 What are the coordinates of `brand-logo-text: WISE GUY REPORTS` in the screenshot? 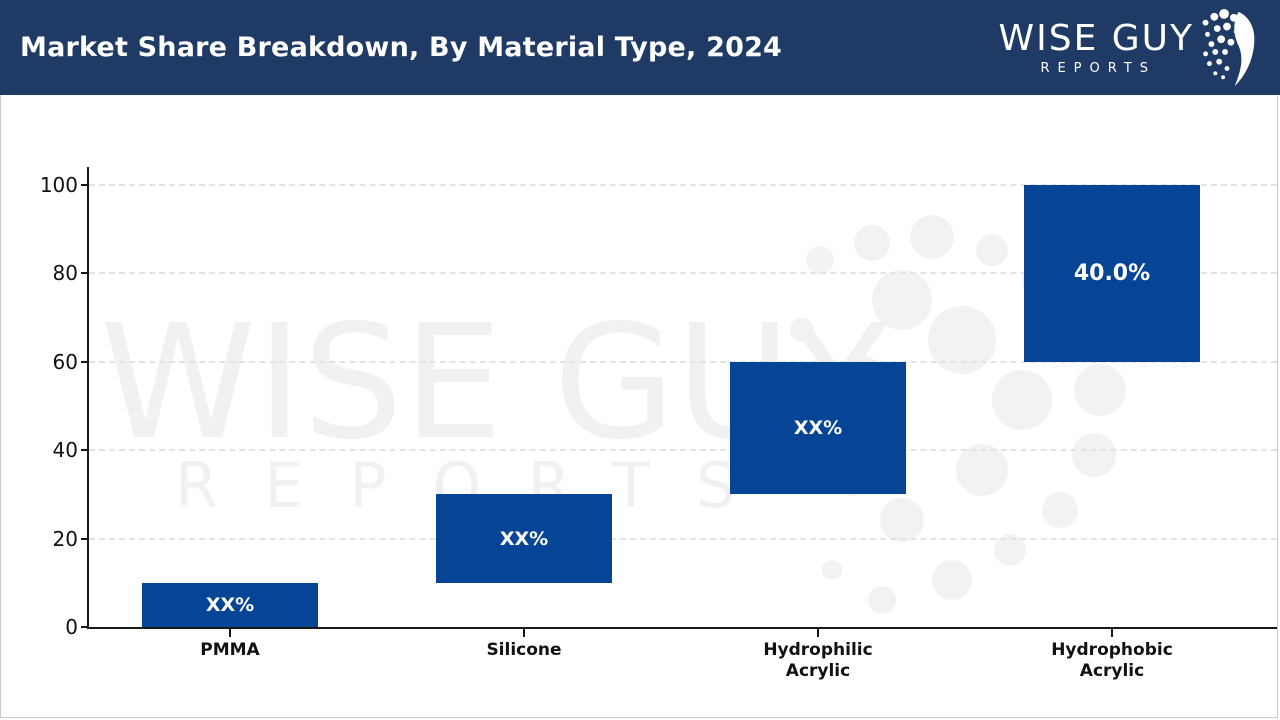 It's located at (1096, 46).